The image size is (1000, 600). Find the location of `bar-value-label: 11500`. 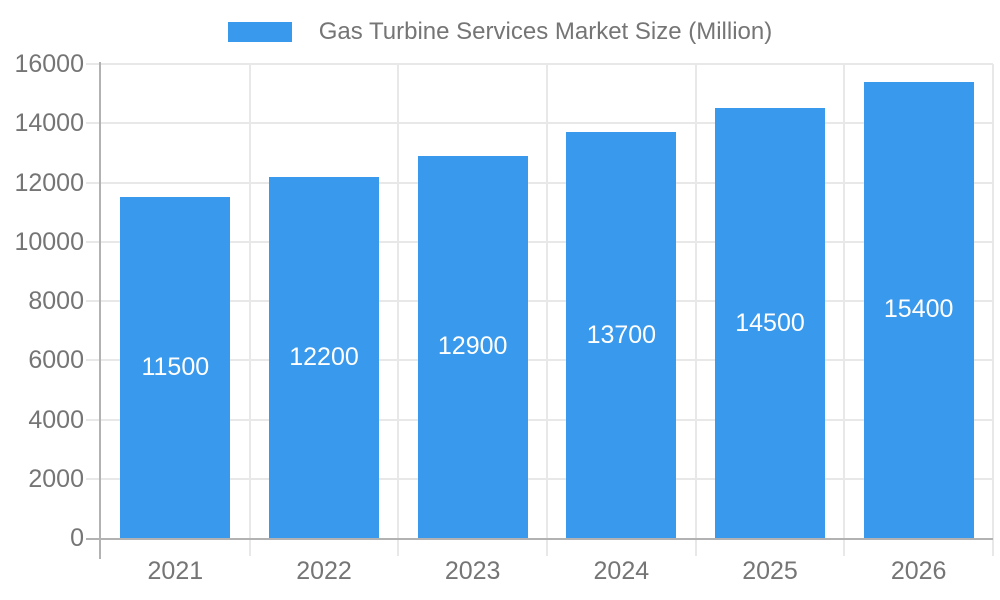

bar-value-label: 11500 is located at coordinates (175, 367).